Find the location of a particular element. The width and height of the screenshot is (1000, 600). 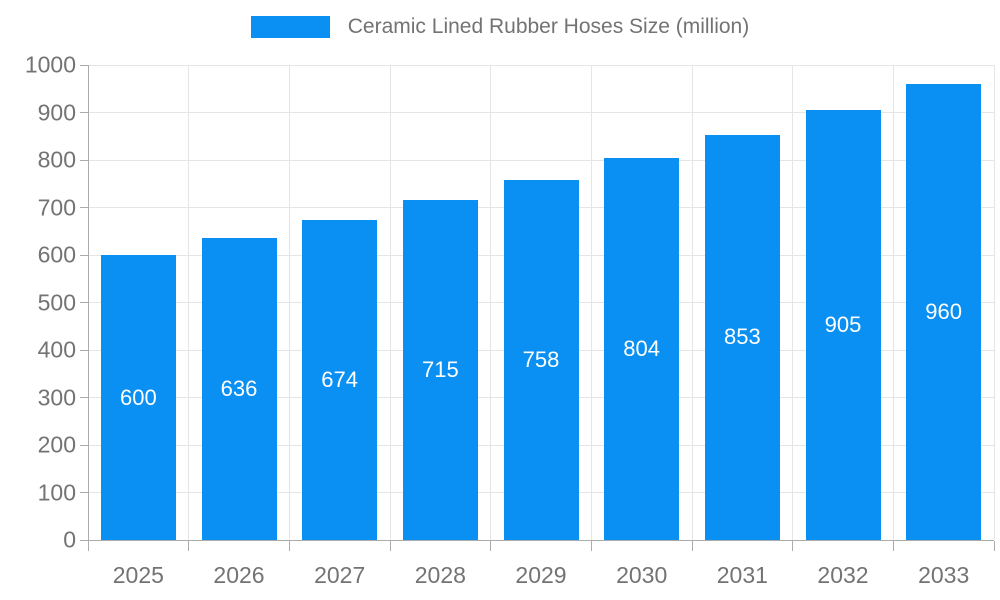

bar-2029: 758 is located at coordinates (541, 359).